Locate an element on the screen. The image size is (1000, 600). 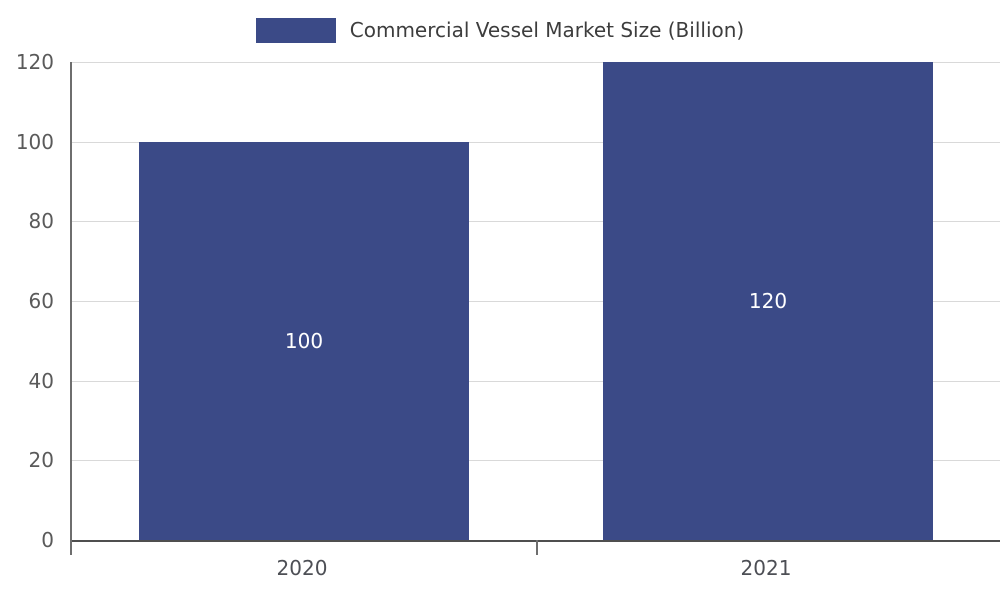
y-tick-label: 100 is located at coordinates (34, 141).